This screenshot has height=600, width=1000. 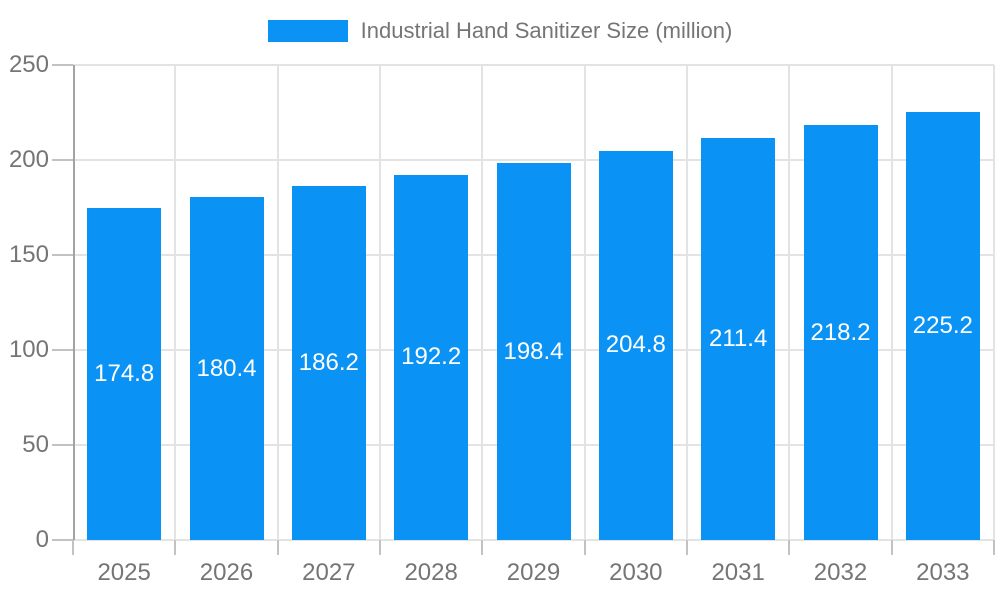 What do you see at coordinates (28, 159) in the screenshot?
I see `y-axis-label: 200` at bounding box center [28, 159].